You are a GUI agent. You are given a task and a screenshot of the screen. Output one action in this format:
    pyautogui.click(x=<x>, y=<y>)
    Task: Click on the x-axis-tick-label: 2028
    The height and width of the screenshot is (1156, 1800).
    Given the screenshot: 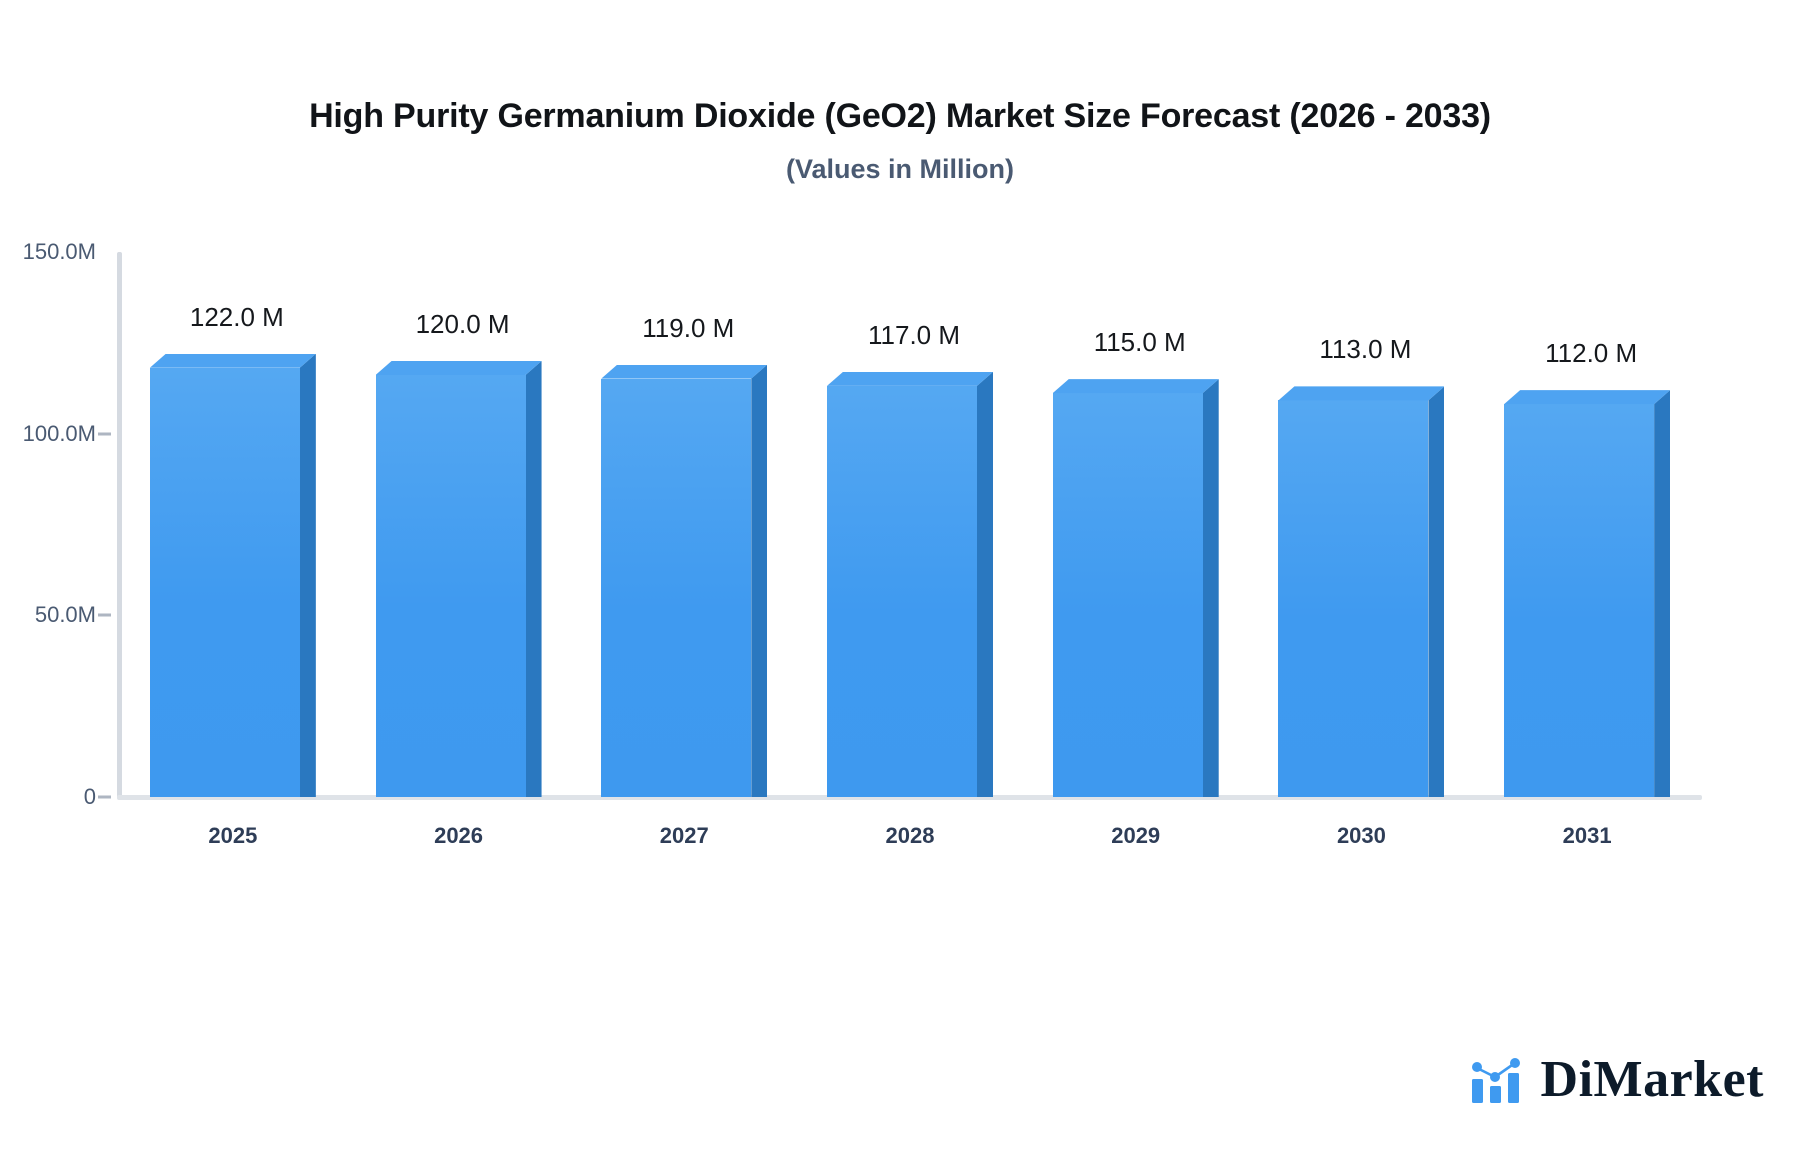 What is the action you would take?
    pyautogui.click(x=910, y=835)
    